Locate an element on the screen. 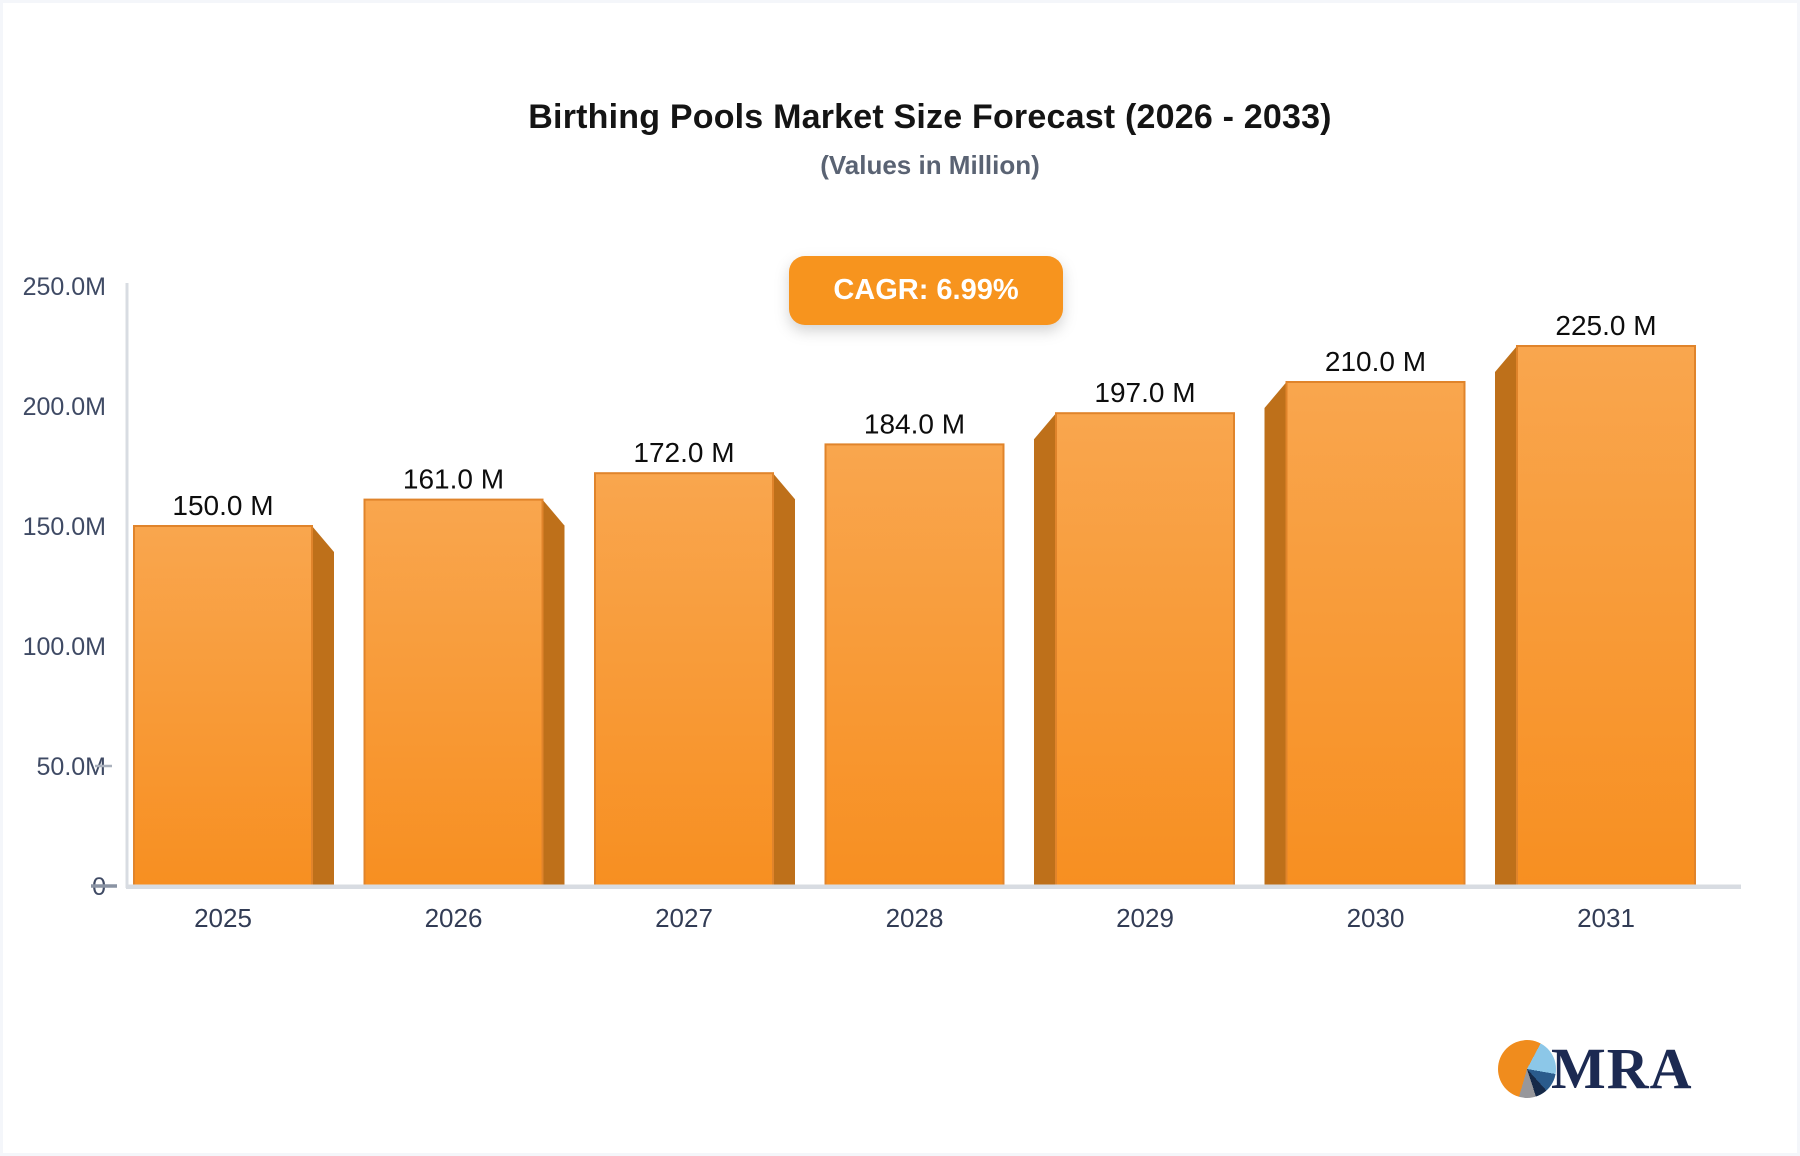 Image resolution: width=1800 pixels, height=1156 pixels. bar: 172.0 M is located at coordinates (694, 662).